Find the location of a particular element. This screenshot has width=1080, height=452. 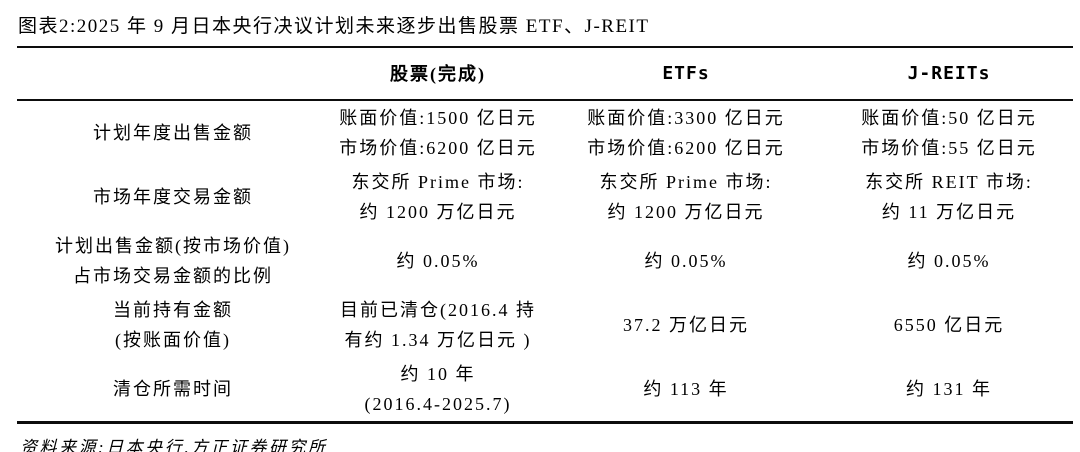

cell-line: 账面价值:50 亿日元 is located at coordinates (949, 118).